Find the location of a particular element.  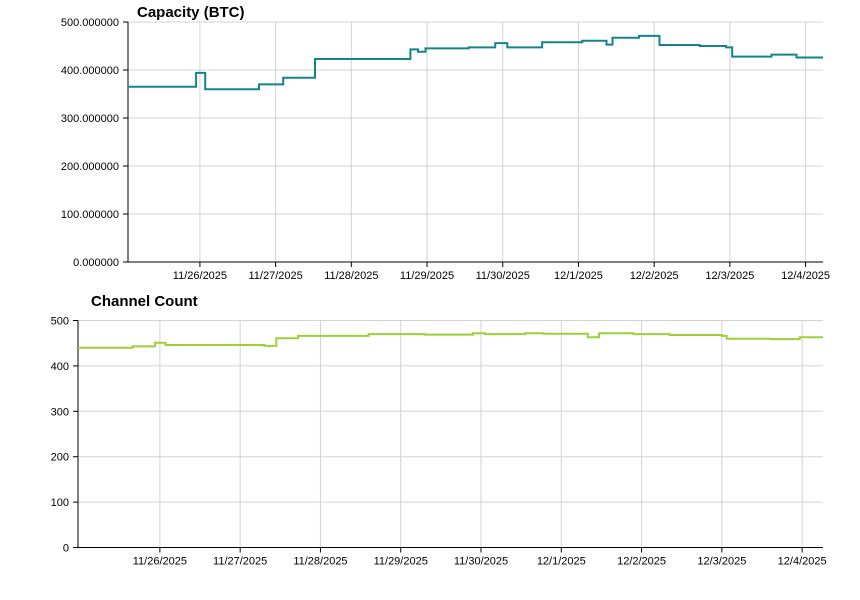

capacity-chart-title: Capacity (BTC) is located at coordinates (191, 12).